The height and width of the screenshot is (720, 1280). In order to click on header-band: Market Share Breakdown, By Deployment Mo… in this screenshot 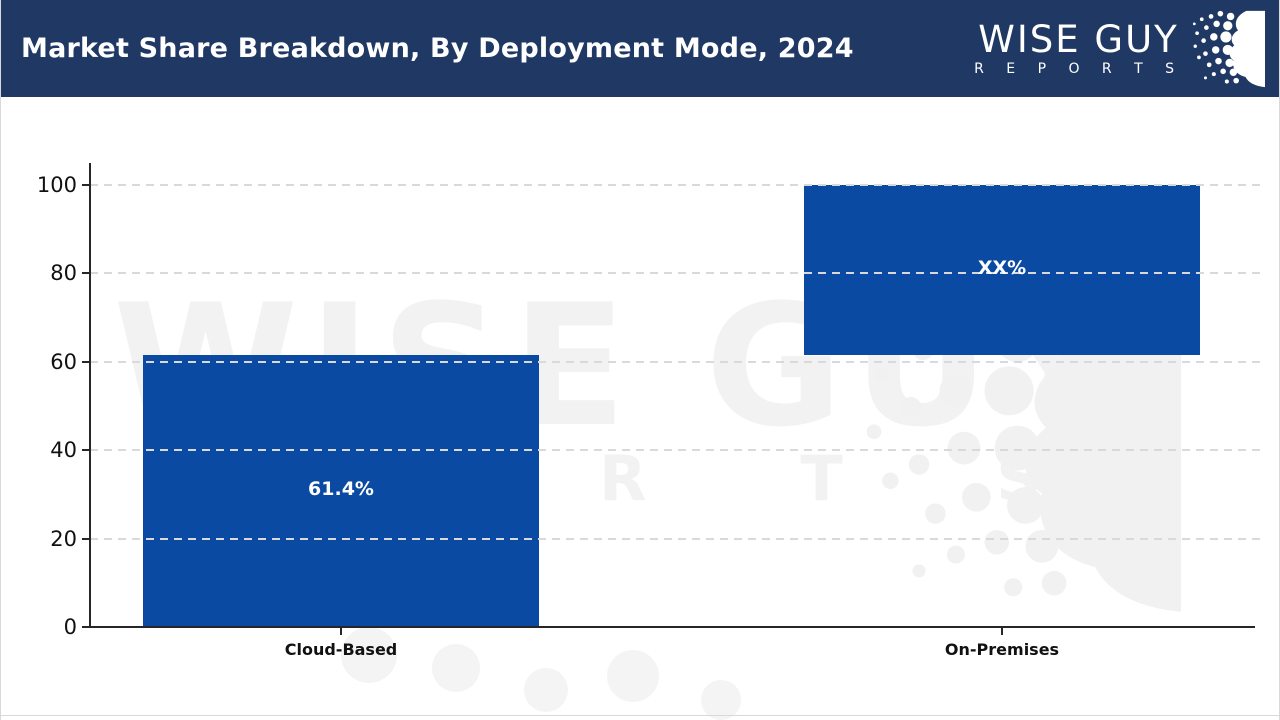, I will do `click(640, 48)`.